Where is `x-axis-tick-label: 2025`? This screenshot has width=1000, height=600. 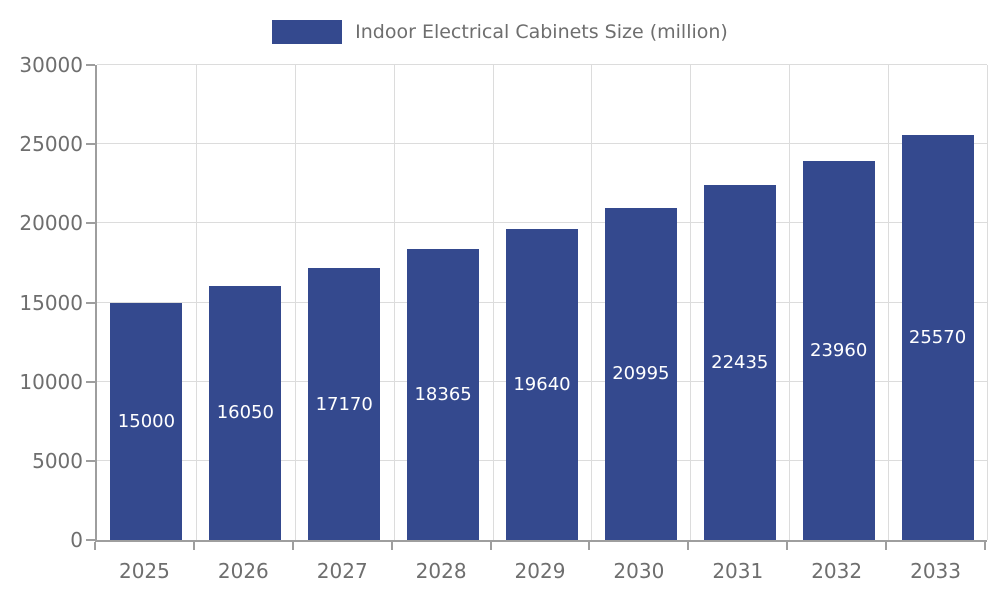
x-axis-tick-label: 2025 is located at coordinates (144, 571).